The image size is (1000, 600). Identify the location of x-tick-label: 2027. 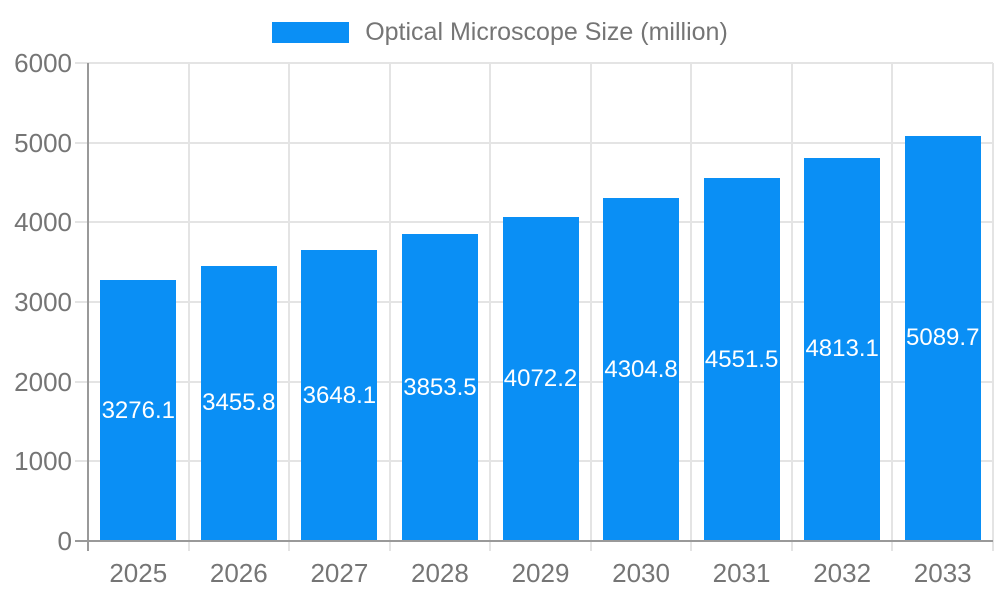
(339, 573).